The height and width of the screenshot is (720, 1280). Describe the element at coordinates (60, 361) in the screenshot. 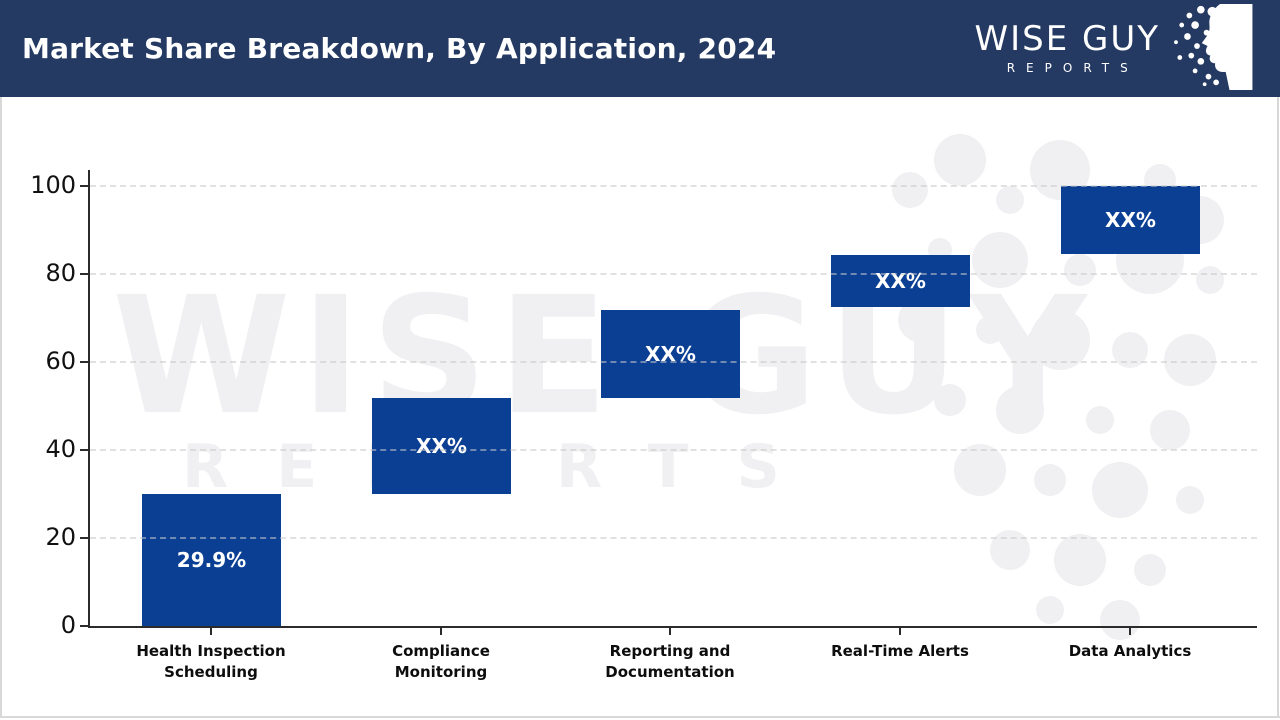

I see `y-tick-label: 60` at that location.